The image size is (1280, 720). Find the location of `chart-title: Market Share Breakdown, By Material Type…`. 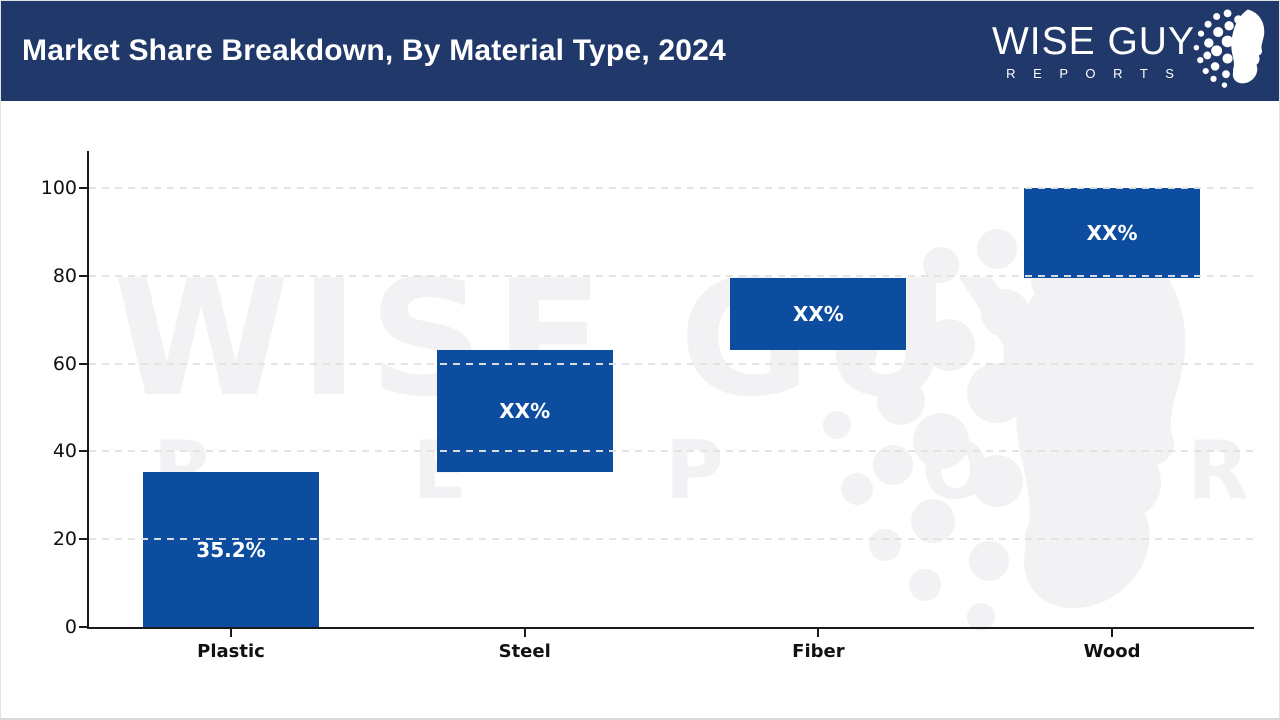

chart-title: Market Share Breakdown, By Material Type… is located at coordinates (374, 50).